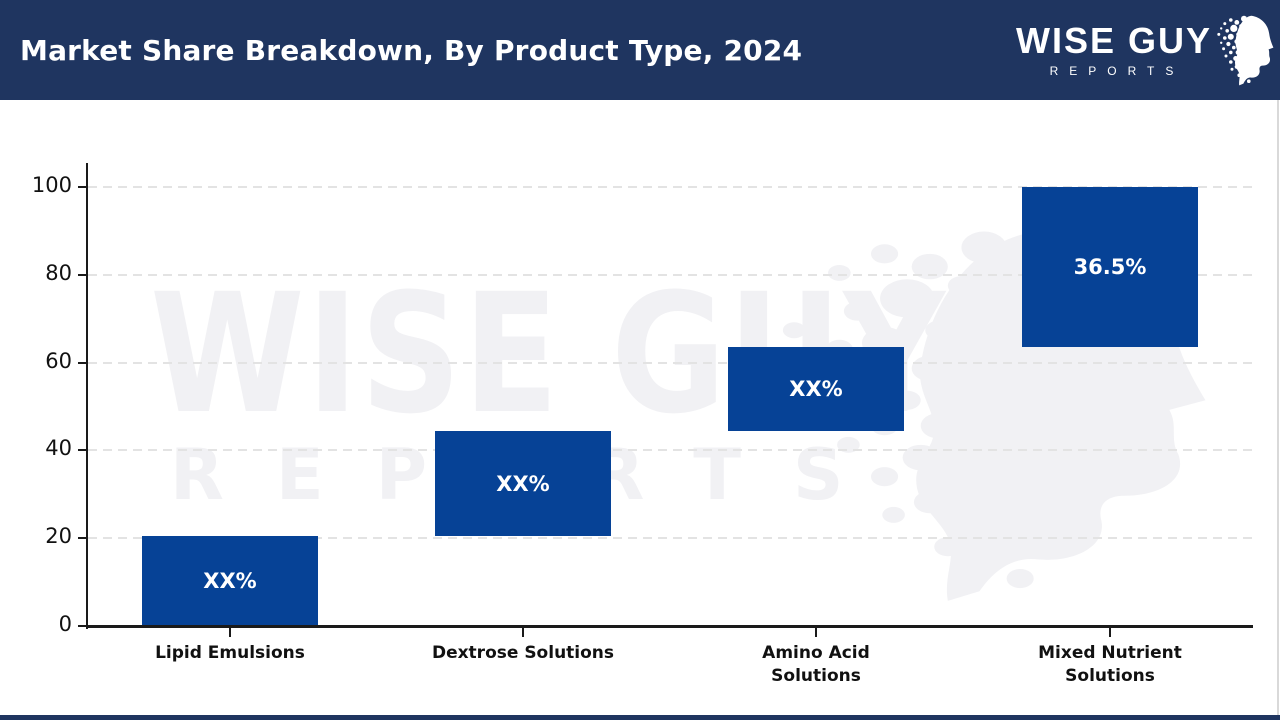 The width and height of the screenshot is (1280, 720). I want to click on category-label: Amino Acid Solutions, so click(816, 665).